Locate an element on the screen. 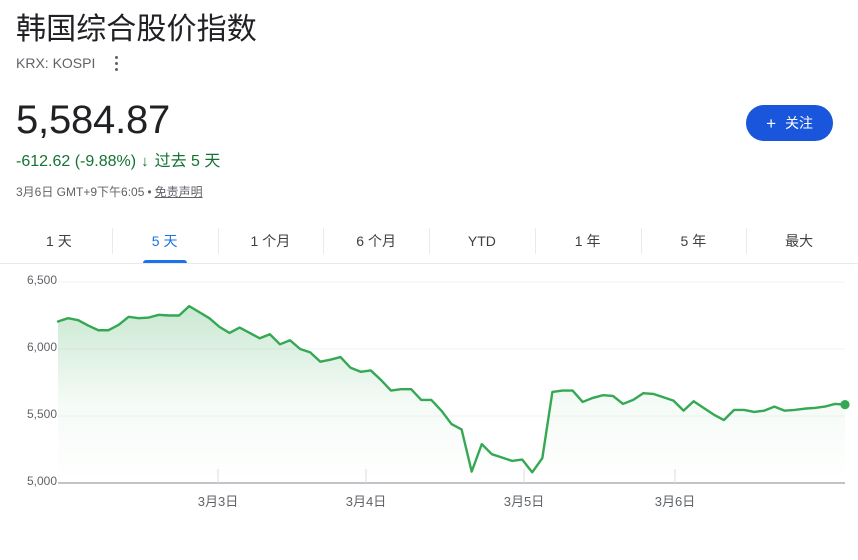  tab-label: 1 年 is located at coordinates (587, 241).